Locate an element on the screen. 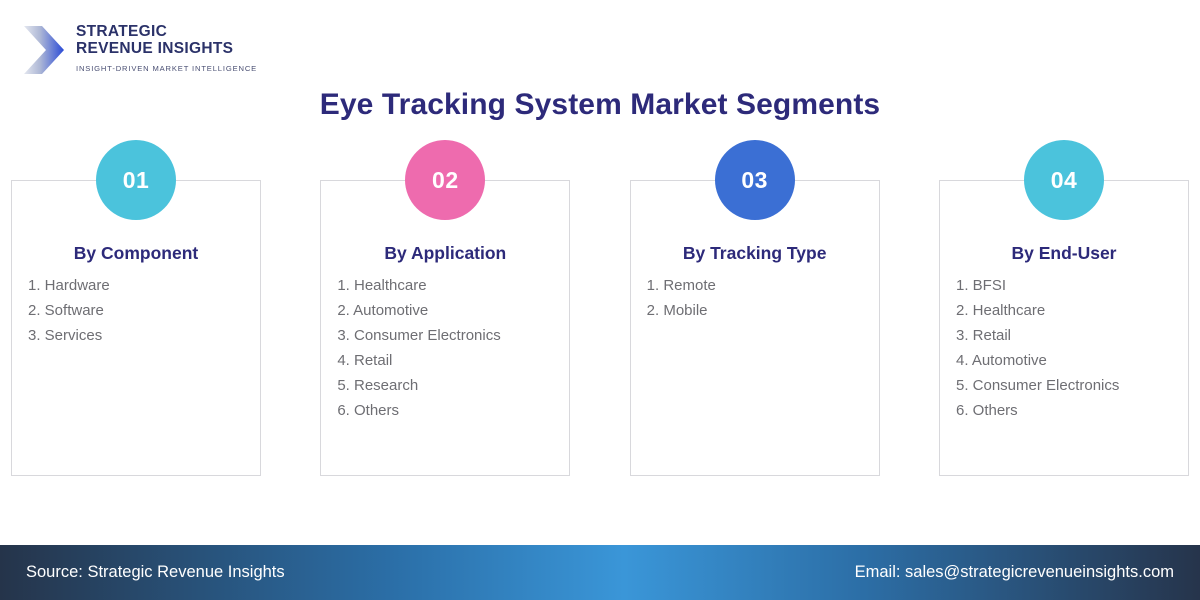  list-item: 4. Retail is located at coordinates (365, 360).